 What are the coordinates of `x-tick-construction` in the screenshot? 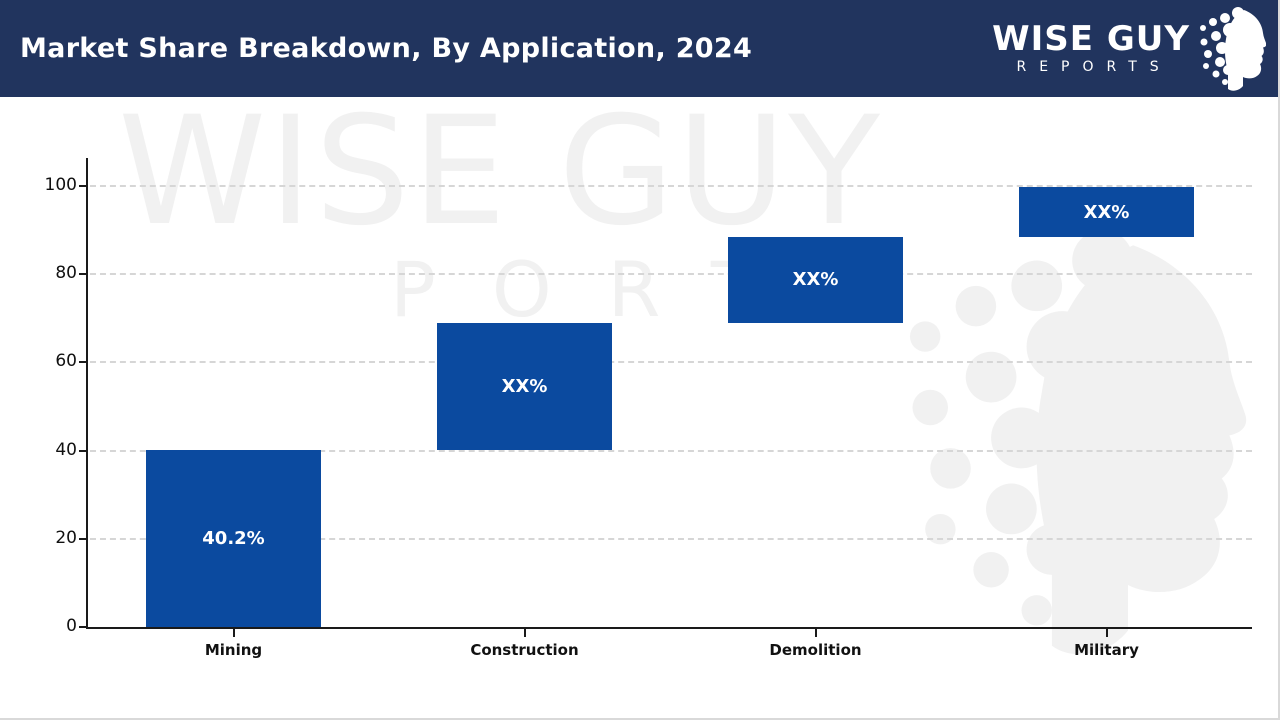 It's located at (524, 633).